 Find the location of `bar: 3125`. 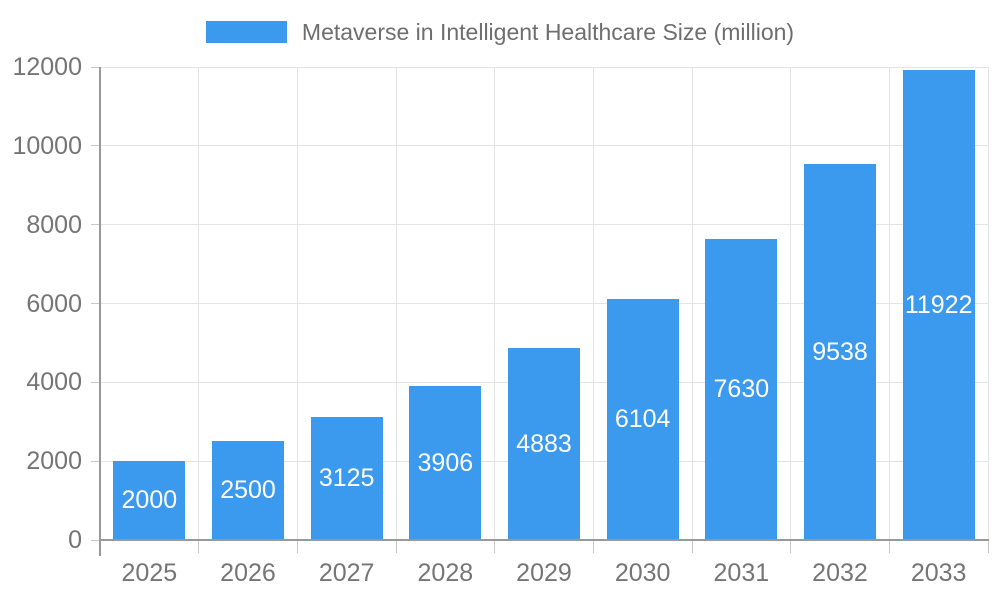

bar: 3125 is located at coordinates (346, 478).